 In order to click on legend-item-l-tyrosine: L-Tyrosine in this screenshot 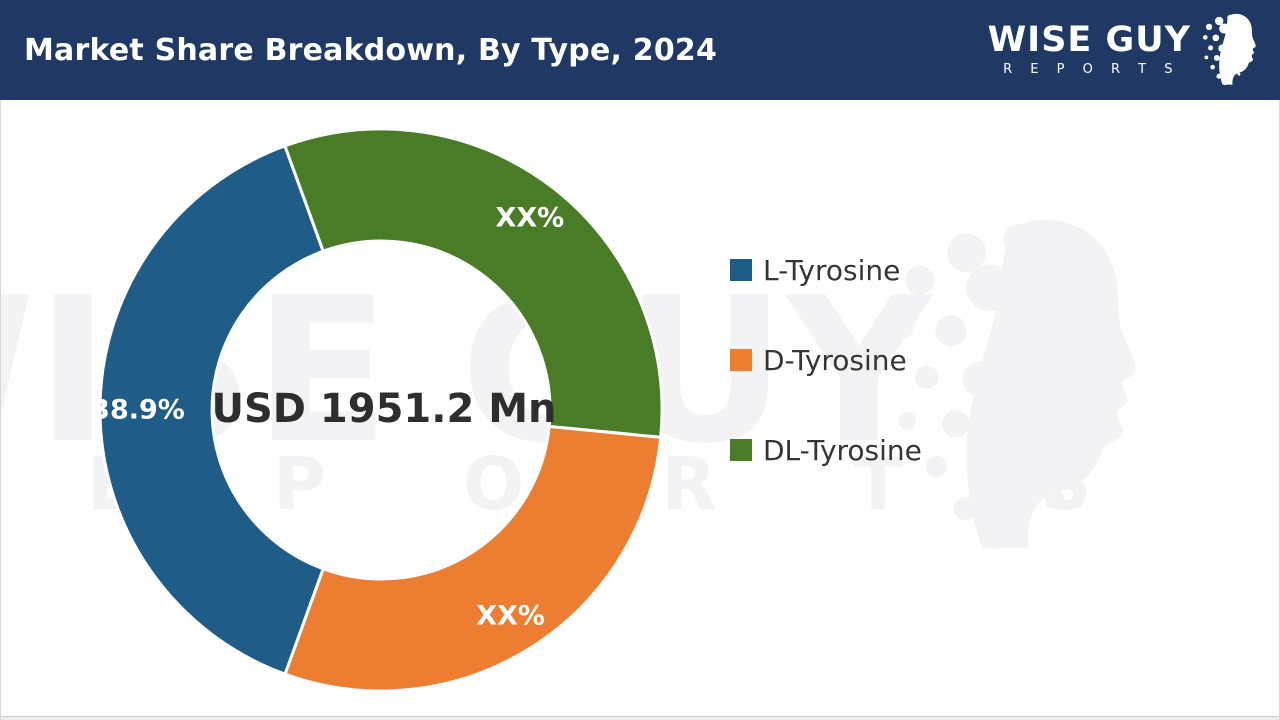, I will do `click(826, 270)`.